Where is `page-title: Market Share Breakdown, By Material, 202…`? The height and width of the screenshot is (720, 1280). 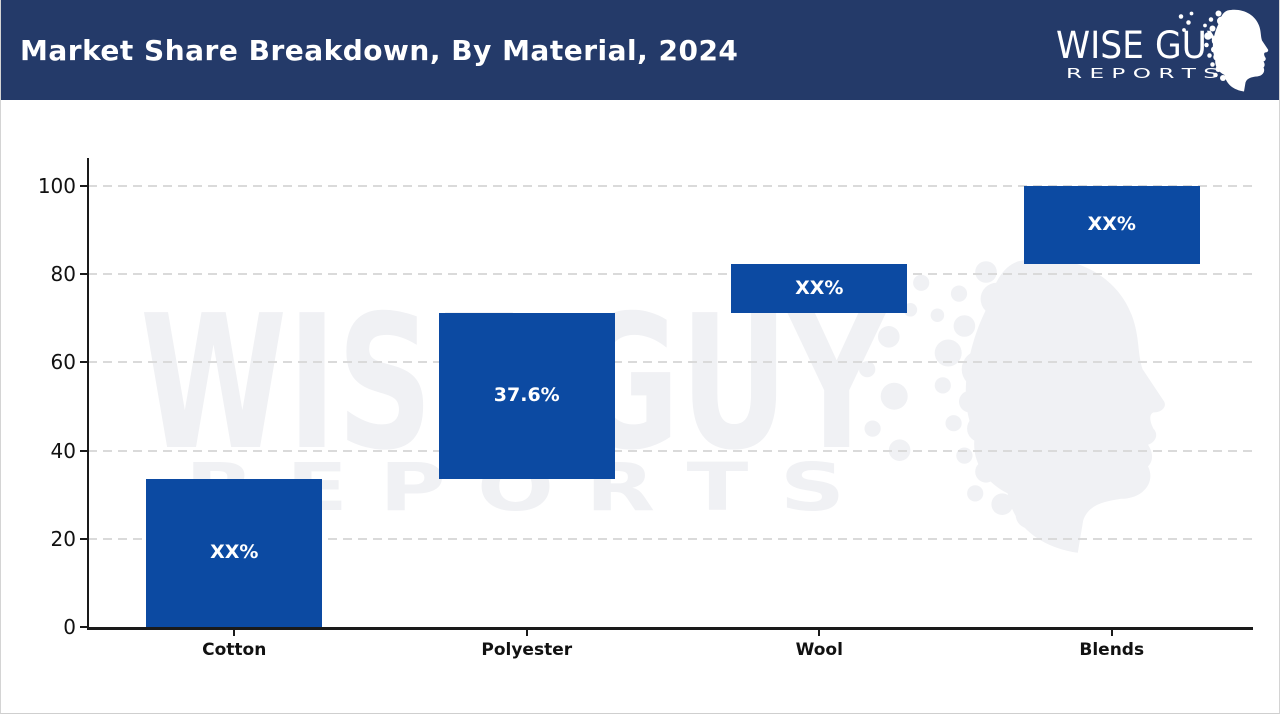 page-title: Market Share Breakdown, By Material, 202… is located at coordinates (379, 50).